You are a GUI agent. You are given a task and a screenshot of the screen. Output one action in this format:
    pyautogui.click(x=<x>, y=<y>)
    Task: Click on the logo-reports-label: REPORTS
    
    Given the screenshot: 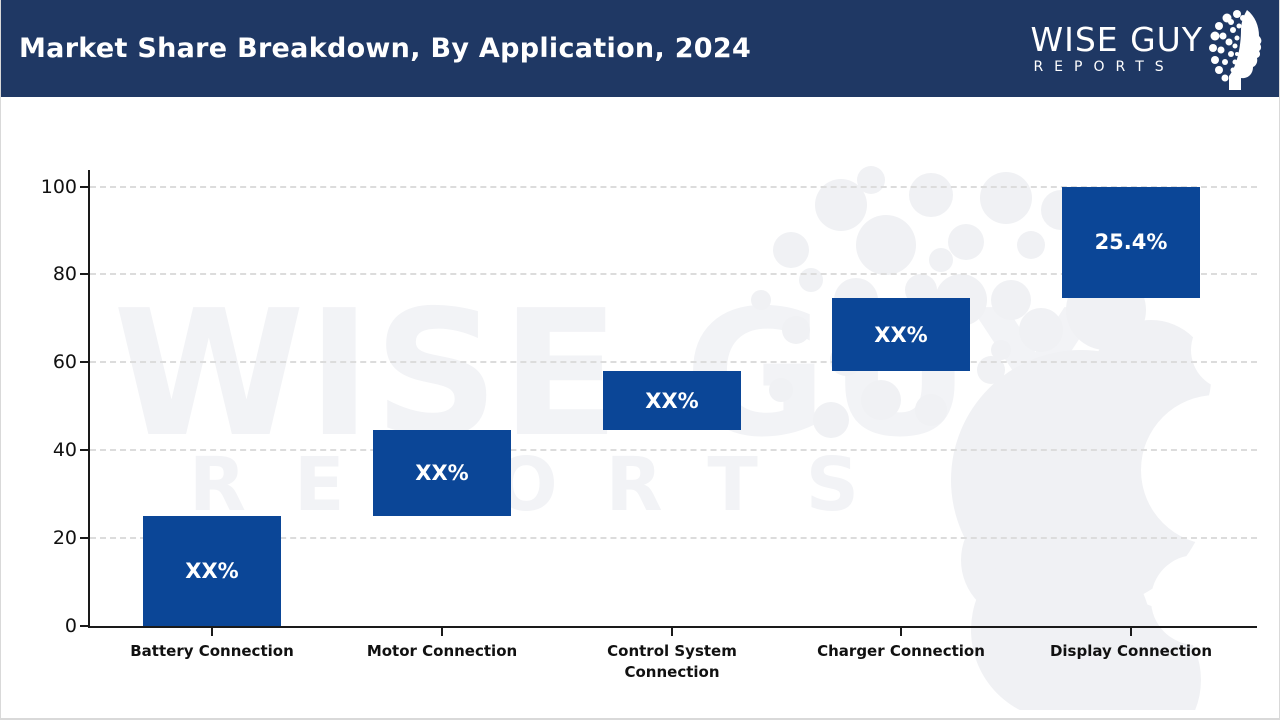 What is the action you would take?
    pyautogui.click(x=1104, y=67)
    